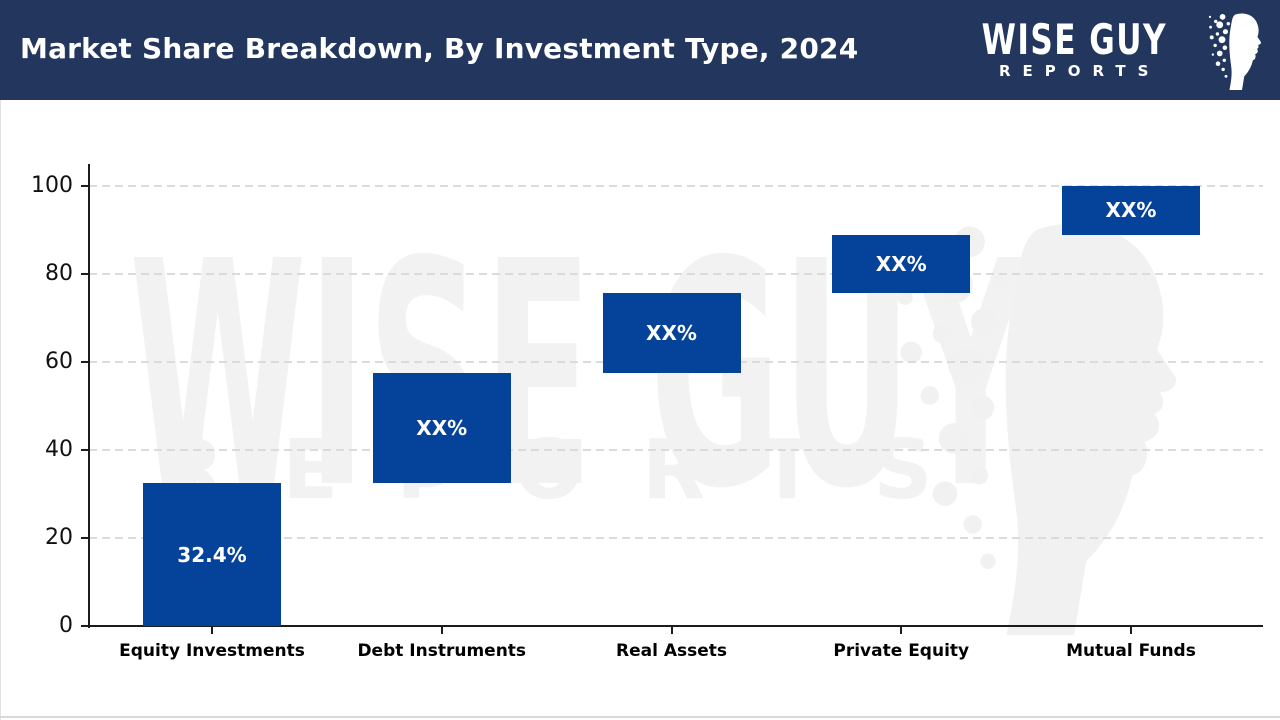 This screenshot has height=720, width=1280. I want to click on bottom-divider, so click(640, 717).